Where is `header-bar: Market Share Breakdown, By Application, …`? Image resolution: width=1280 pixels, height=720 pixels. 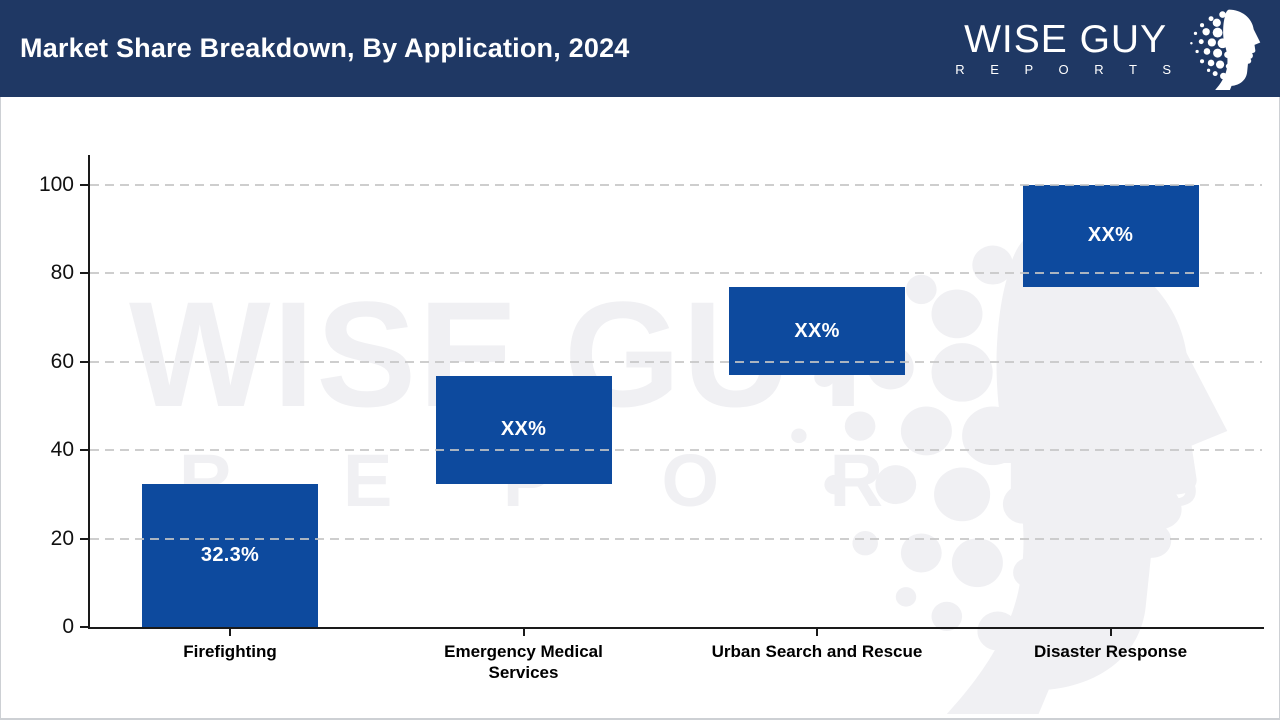
header-bar: Market Share Breakdown, By Application, … is located at coordinates (640, 48).